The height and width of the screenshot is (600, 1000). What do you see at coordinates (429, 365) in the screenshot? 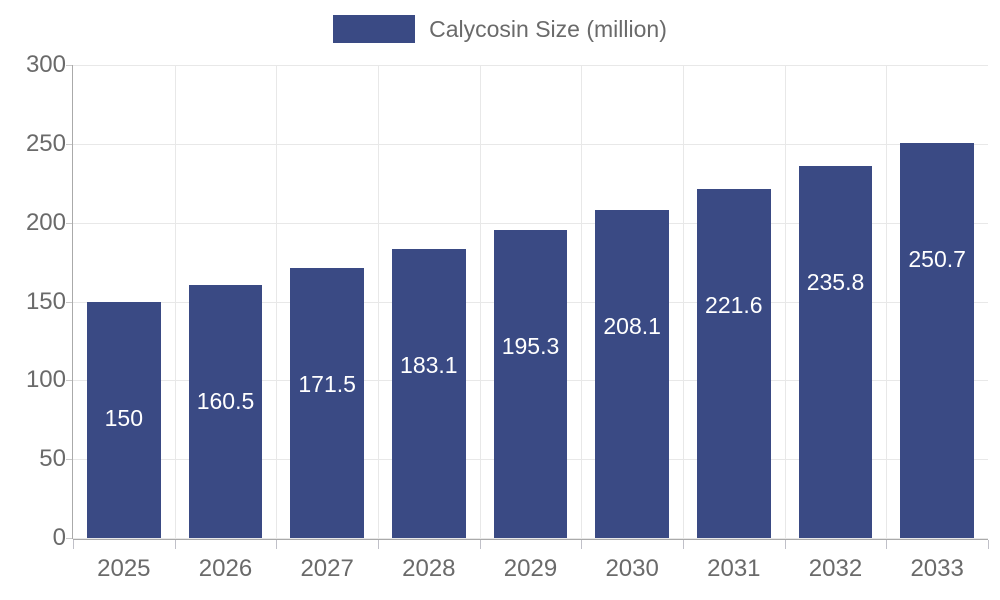
I see `bar-value-label: 183.1` at bounding box center [429, 365].